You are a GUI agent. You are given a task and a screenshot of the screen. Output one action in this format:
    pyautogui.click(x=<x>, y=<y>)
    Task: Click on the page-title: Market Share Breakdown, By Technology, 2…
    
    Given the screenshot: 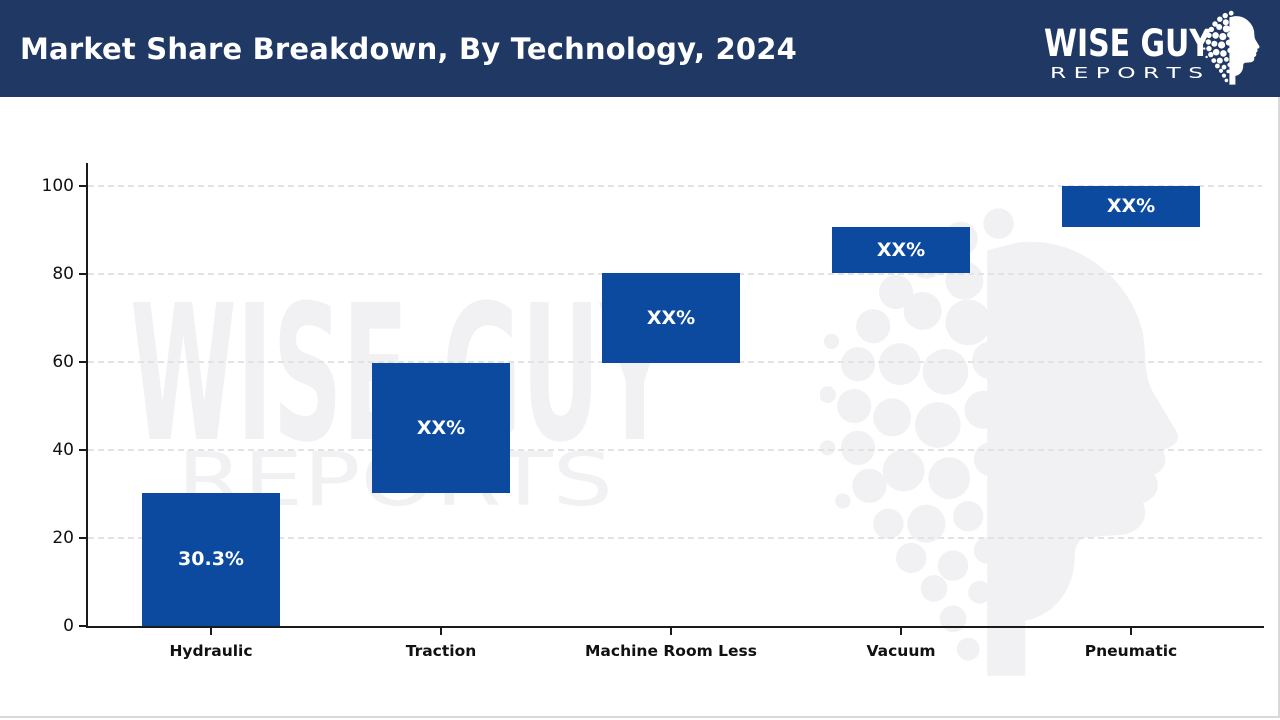 What is the action you would take?
    pyautogui.click(x=409, y=48)
    